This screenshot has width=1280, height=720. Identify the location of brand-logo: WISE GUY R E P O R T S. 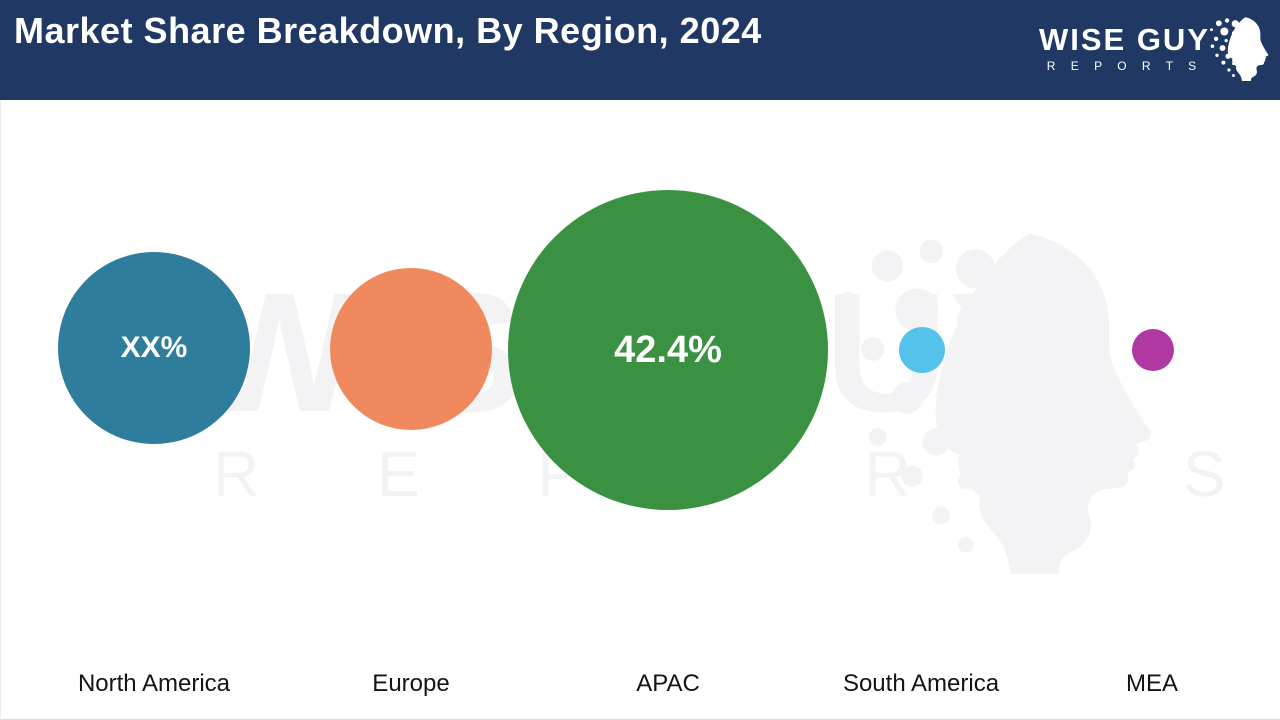
(1155, 48).